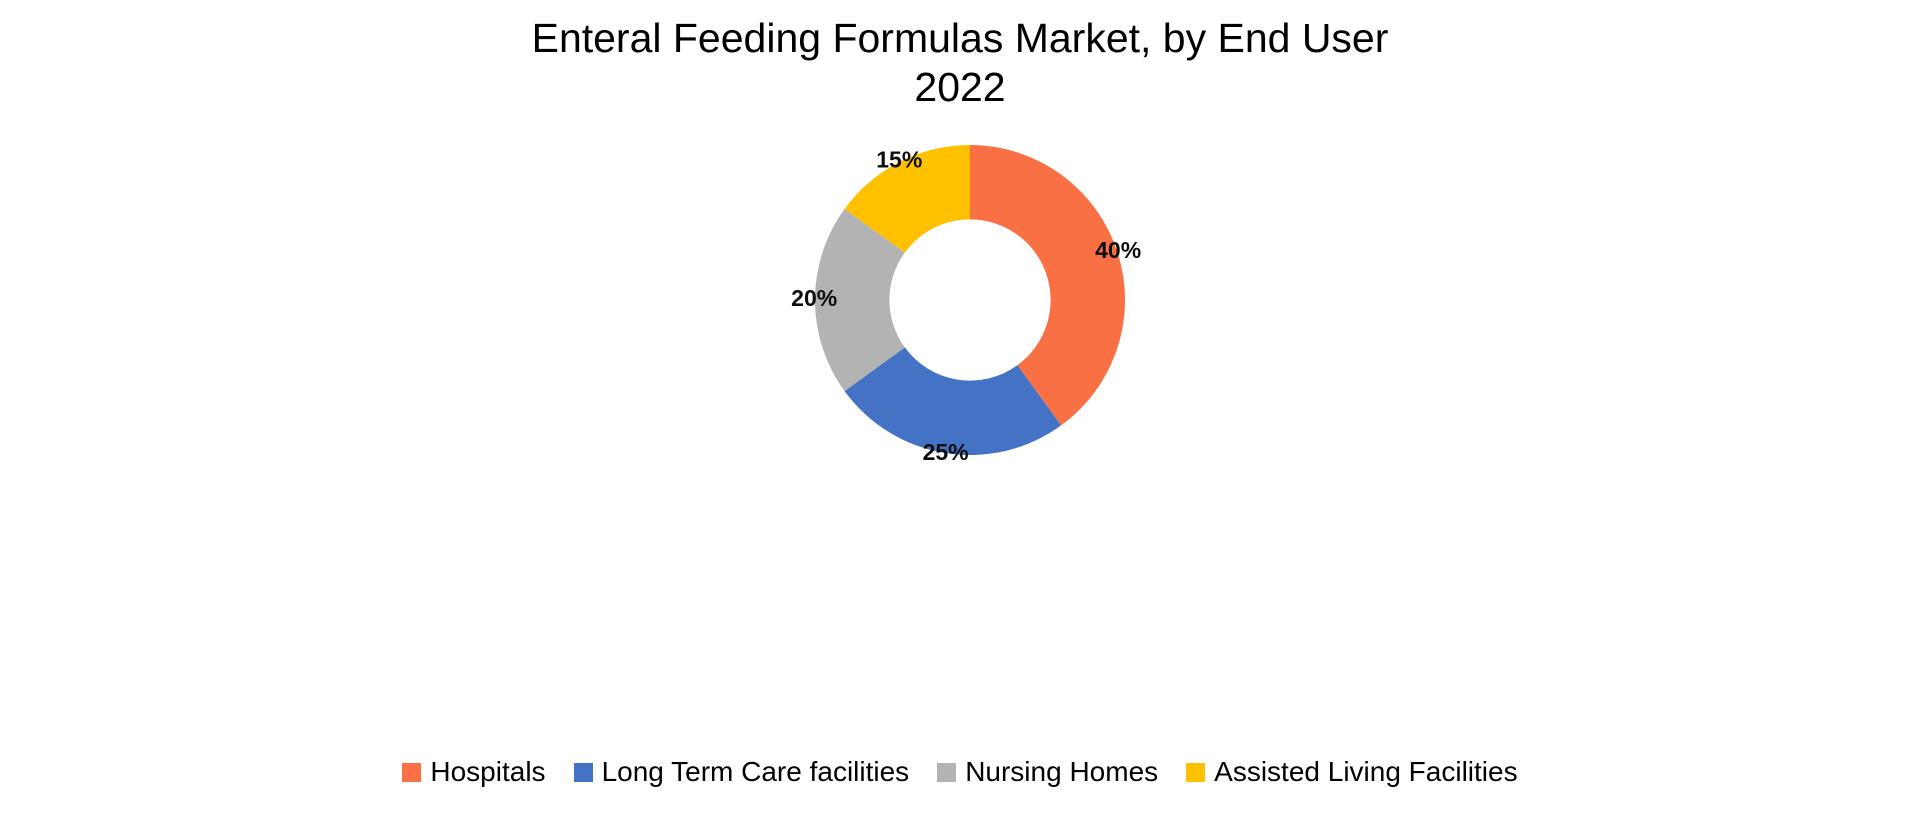  I want to click on legend-item-label: Long Term Care facilities, so click(755, 771).